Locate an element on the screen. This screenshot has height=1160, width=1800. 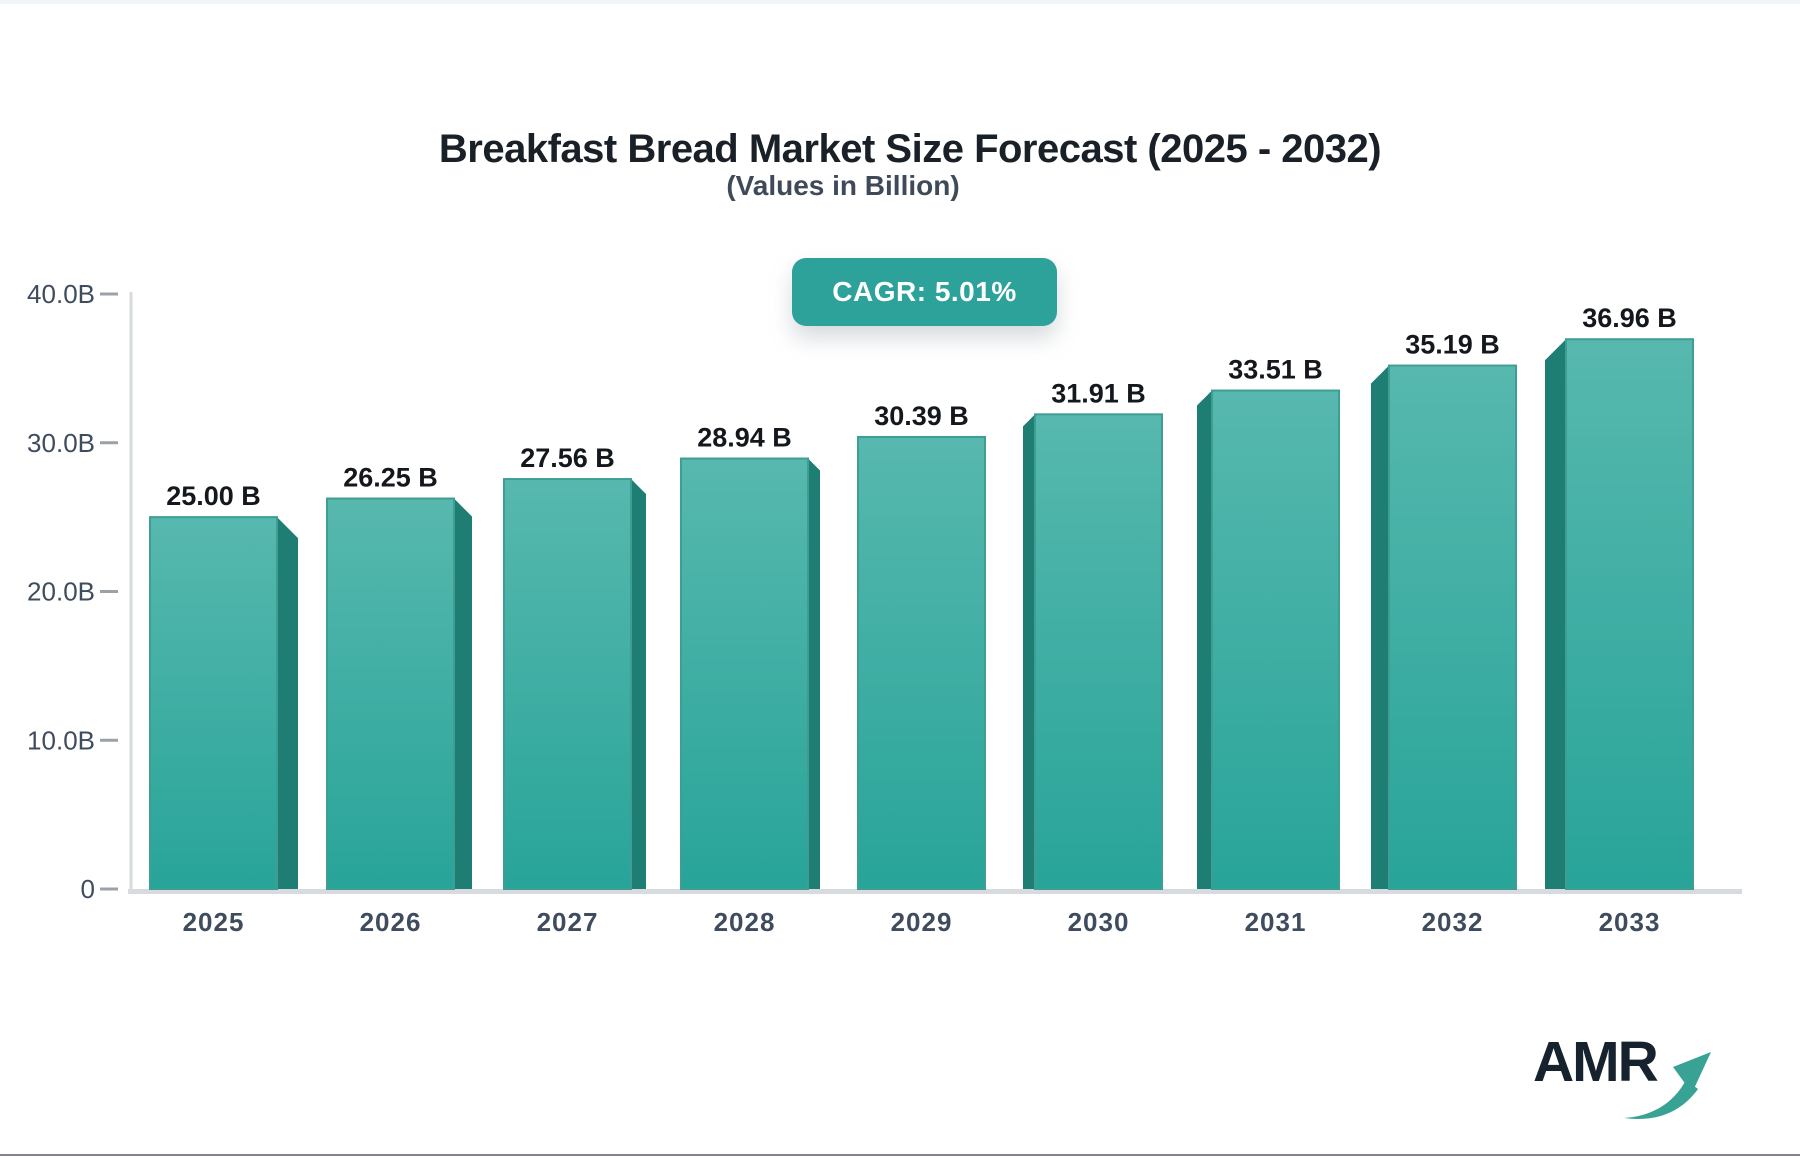
growth-arrow-icon is located at coordinates (1667, 1085).